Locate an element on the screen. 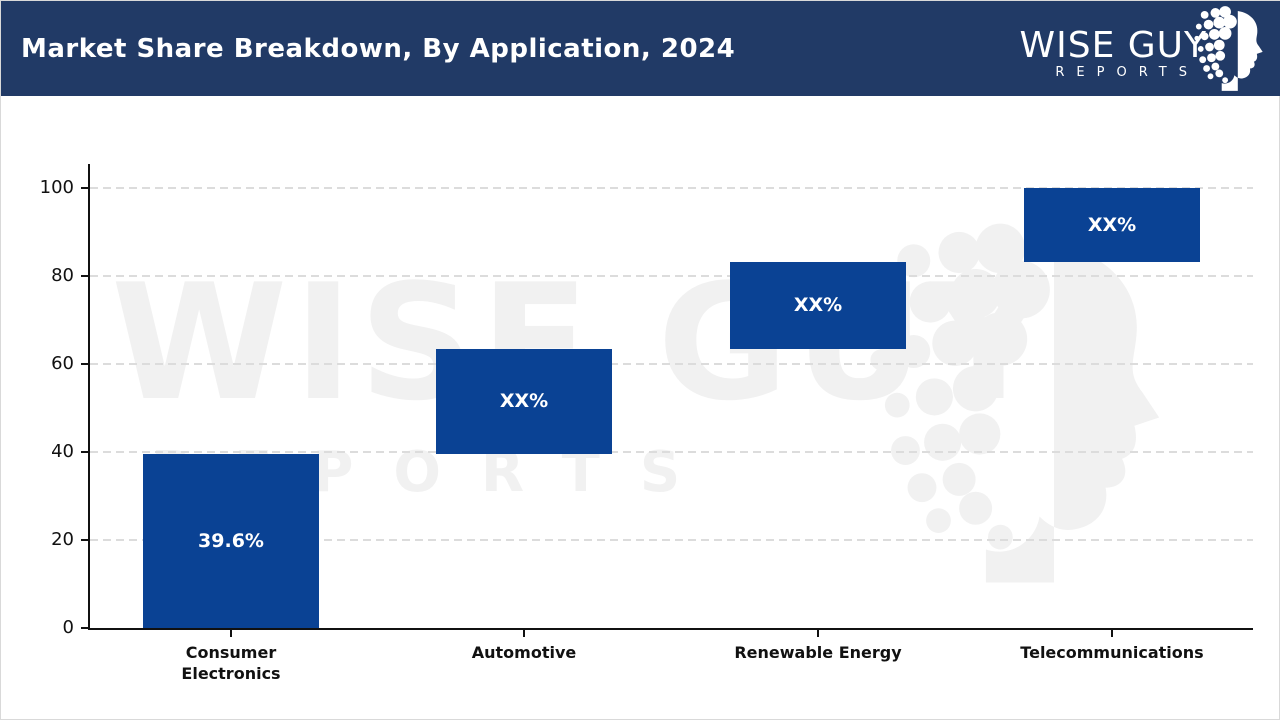  brand-logo-subtext: REPORTS is located at coordinates (1127, 72).